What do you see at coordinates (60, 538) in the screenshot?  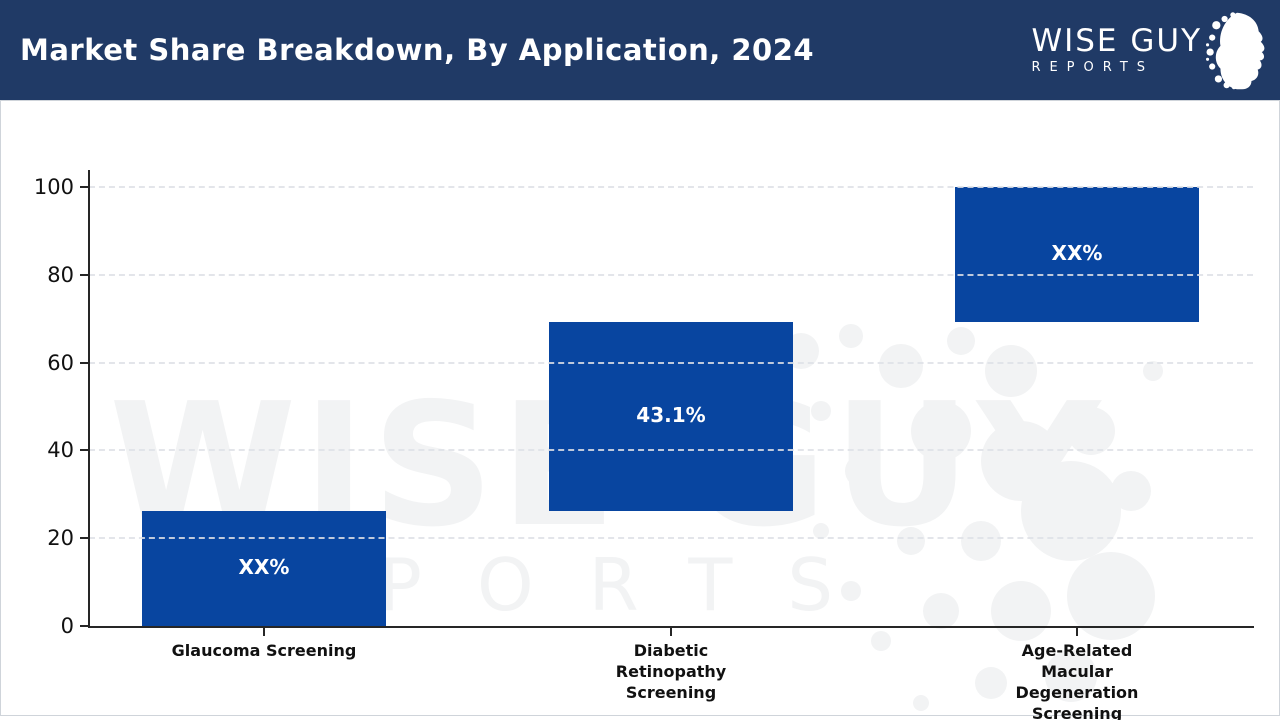 I see `y-tick-label: 20` at bounding box center [60, 538].